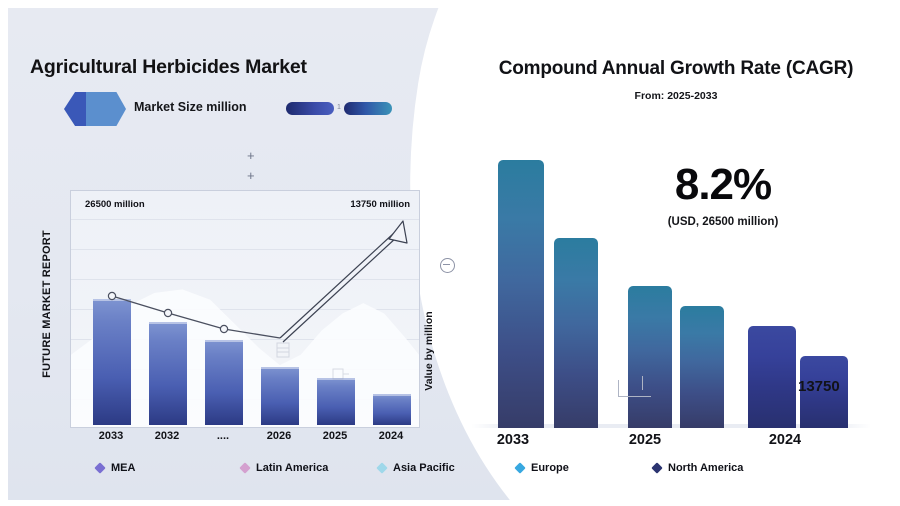 The height and width of the screenshot is (506, 900). What do you see at coordinates (723, 222) in the screenshot?
I see `cagr-note: (USD, 26500 million)` at bounding box center [723, 222].